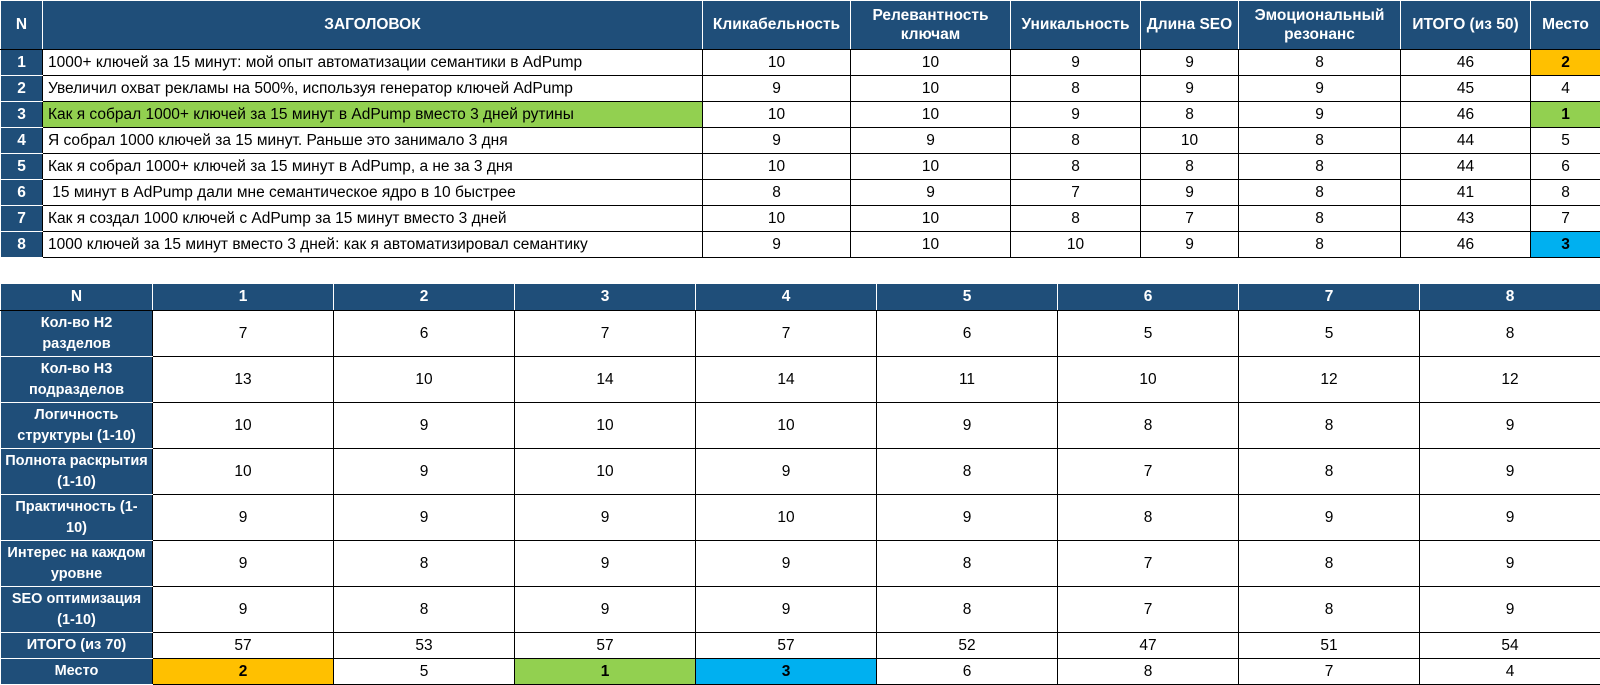  Describe the element at coordinates (1148, 297) in the screenshot. I see `column-header-6: 6` at that location.